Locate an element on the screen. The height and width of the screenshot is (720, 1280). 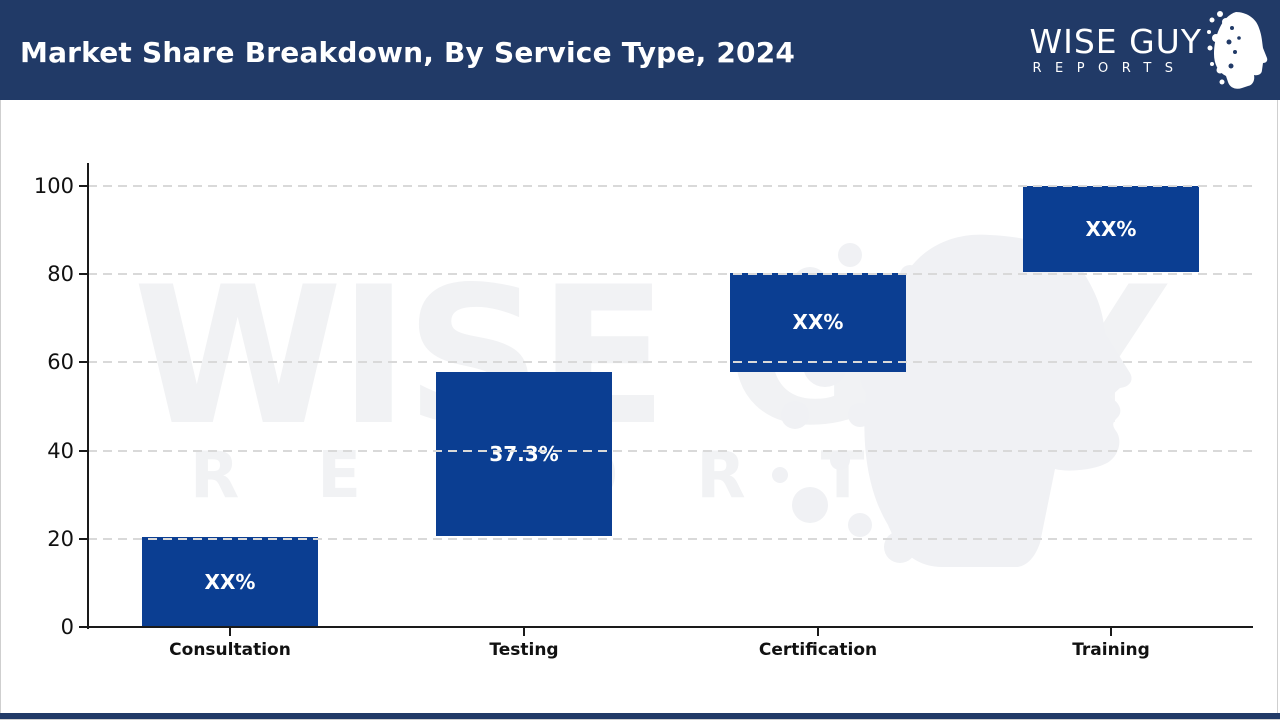
x-tick-consultation is located at coordinates (230, 632).